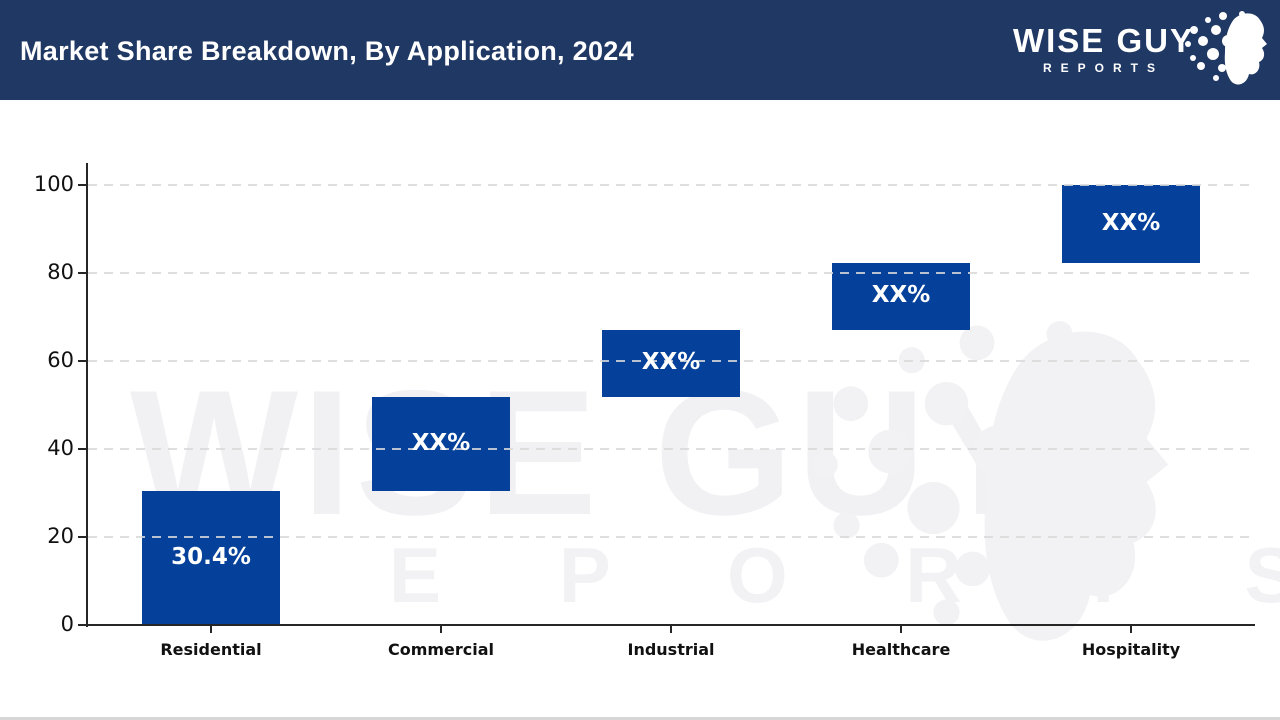 The image size is (1280, 720). Describe the element at coordinates (441, 649) in the screenshot. I see `x-category-label: Commercial` at that location.